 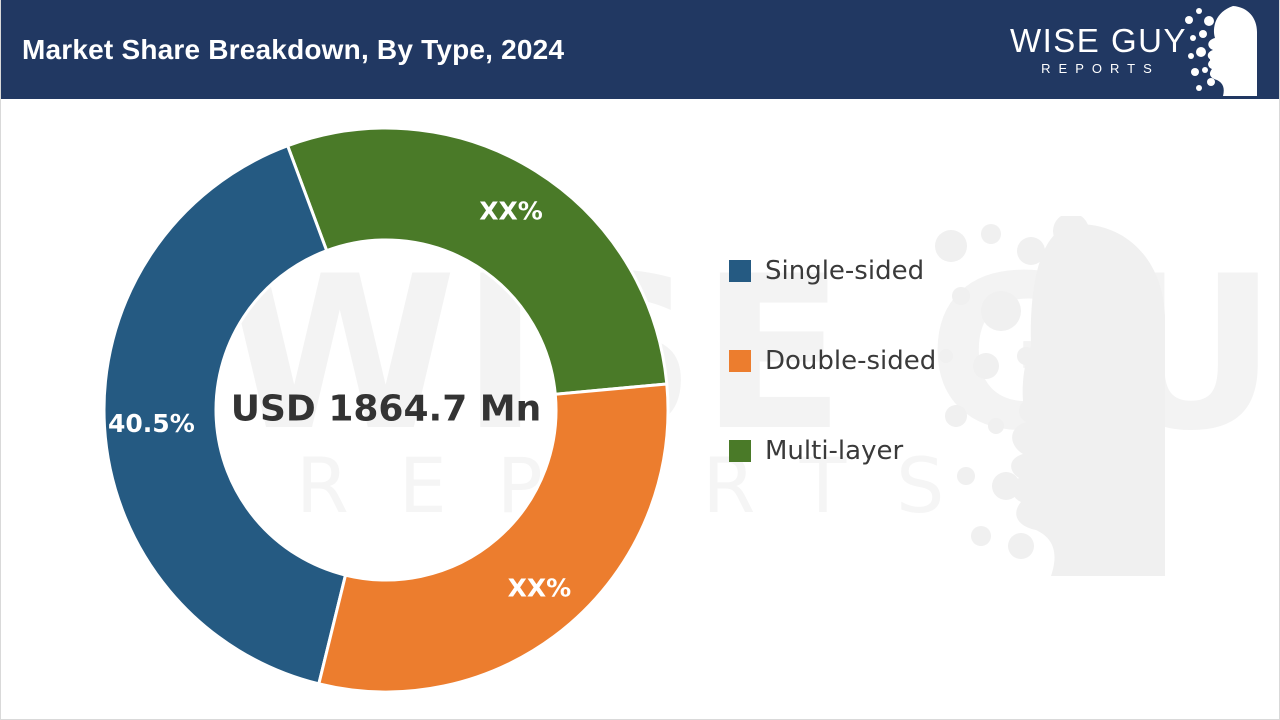 What do you see at coordinates (151, 423) in the screenshot?
I see `slice-label-single-sided: 40.5%` at bounding box center [151, 423].